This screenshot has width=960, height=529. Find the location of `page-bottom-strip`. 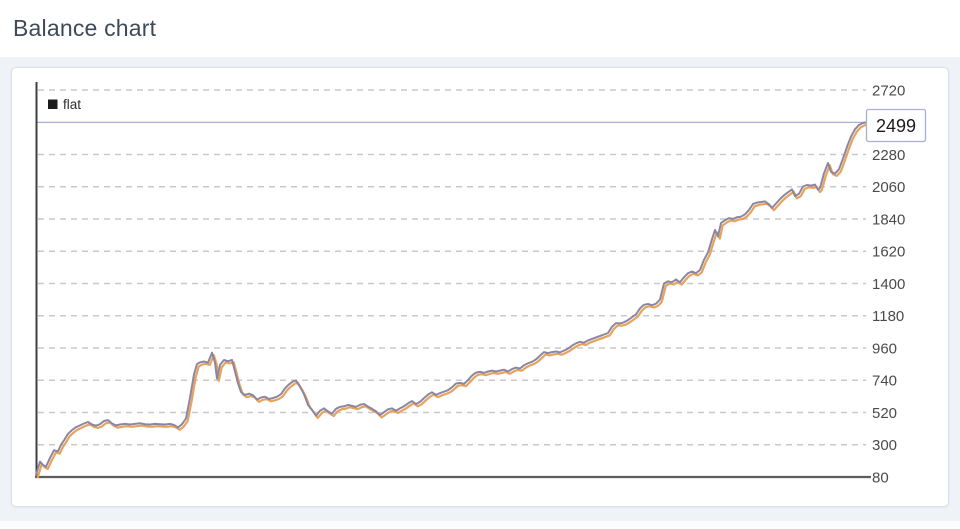

page-bottom-strip is located at coordinates (480, 525).